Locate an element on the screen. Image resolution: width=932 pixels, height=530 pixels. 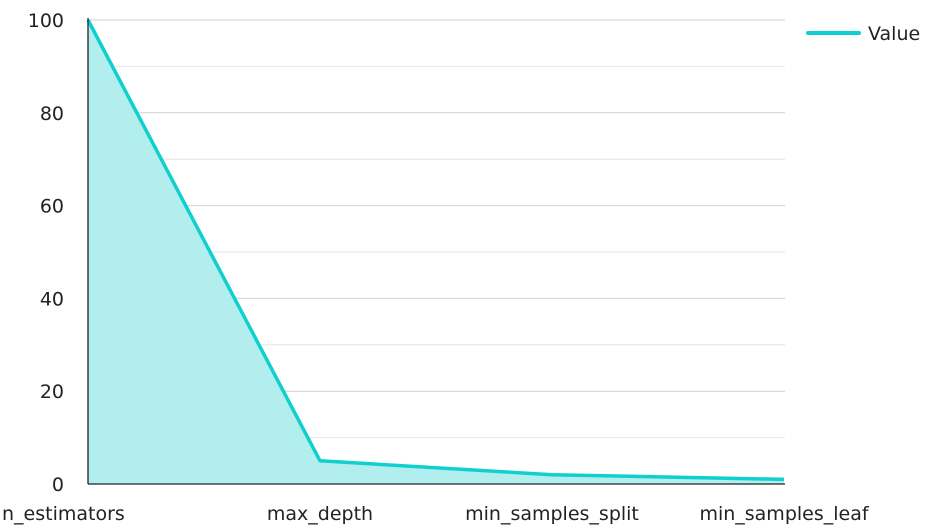
x-tick-label-max_depth: max_depth is located at coordinates (320, 514).